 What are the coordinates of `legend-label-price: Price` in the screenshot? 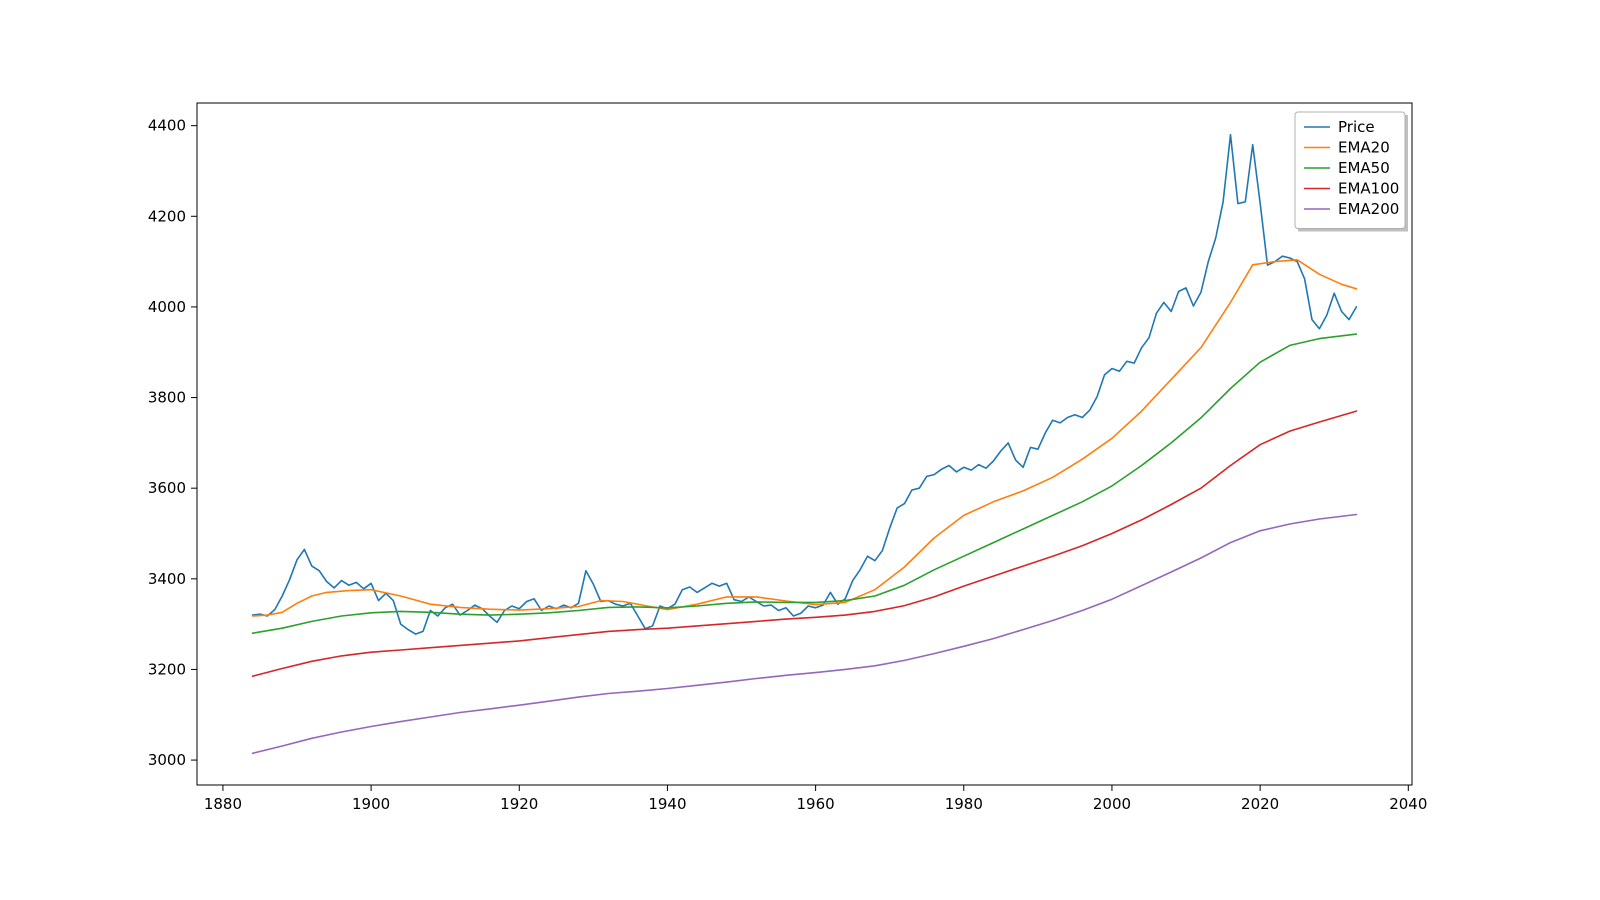 It's located at (1356, 127).